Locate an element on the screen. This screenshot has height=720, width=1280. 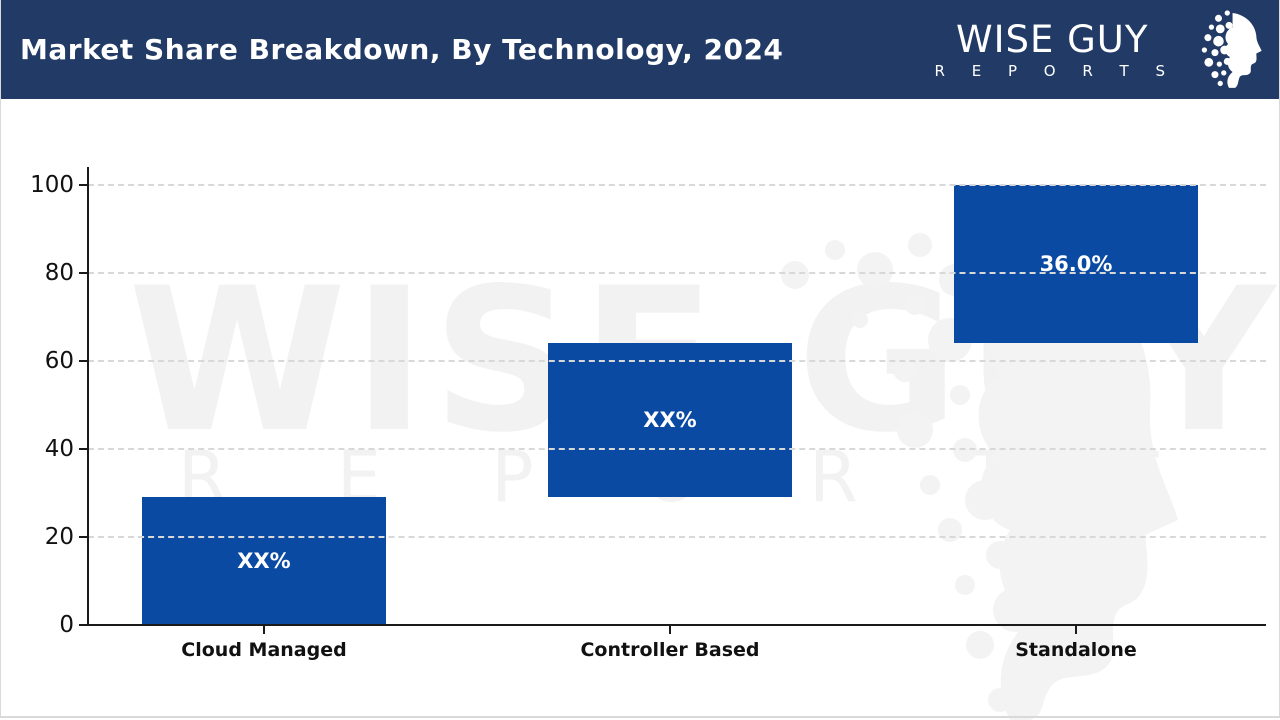
brand-logo-subtitle: R E P O R T S is located at coordinates (1055, 71).